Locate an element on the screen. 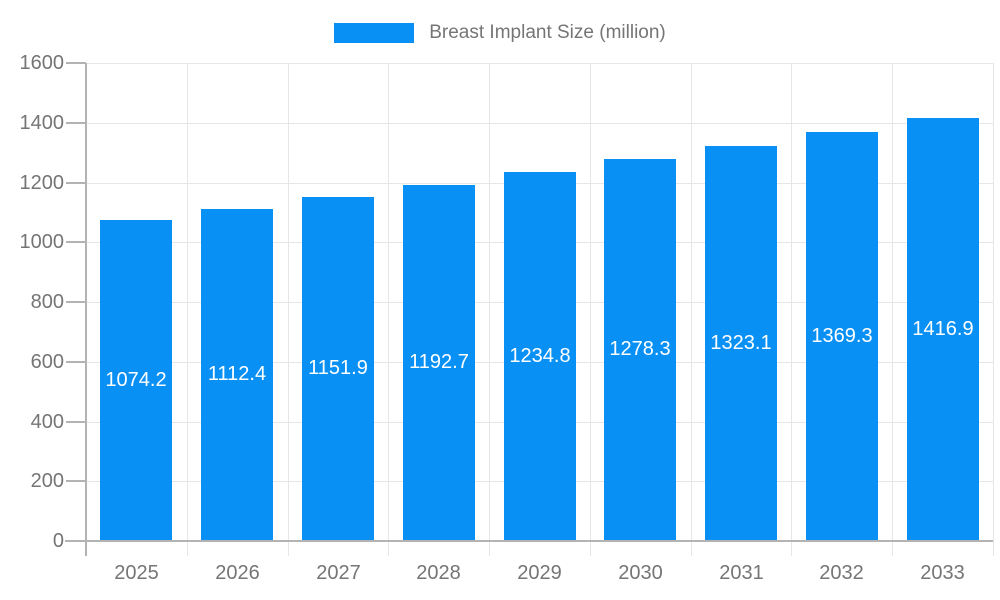  x-tick-label: 2026 is located at coordinates (237, 573).